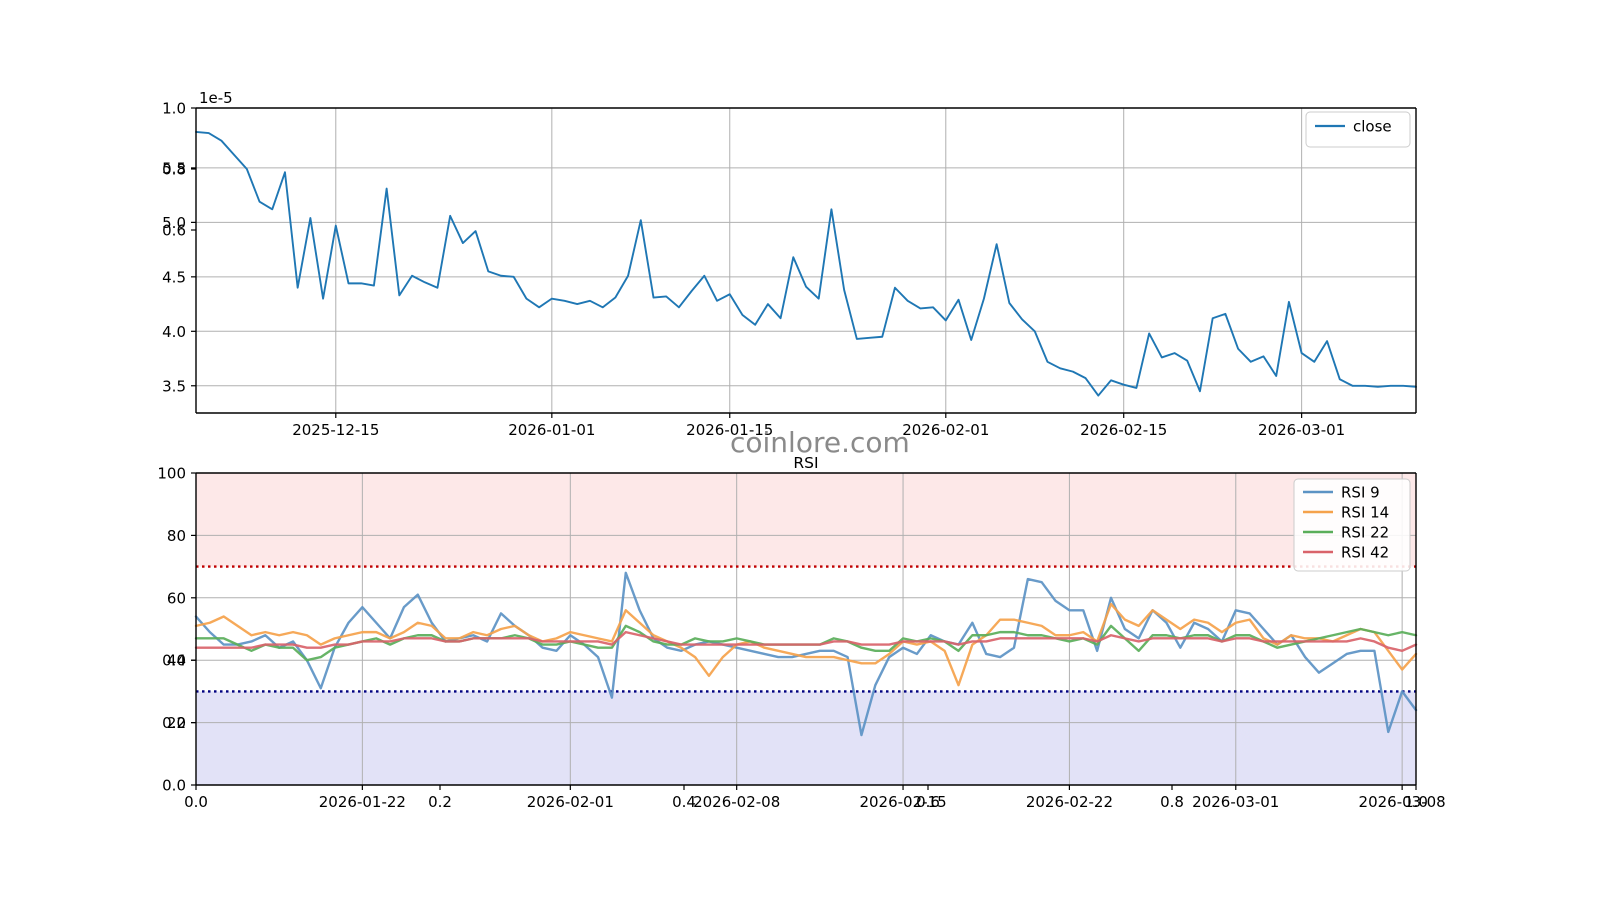  Describe the element at coordinates (174, 332) in the screenshot. I see `price-y-tick-label: 4.0` at that location.